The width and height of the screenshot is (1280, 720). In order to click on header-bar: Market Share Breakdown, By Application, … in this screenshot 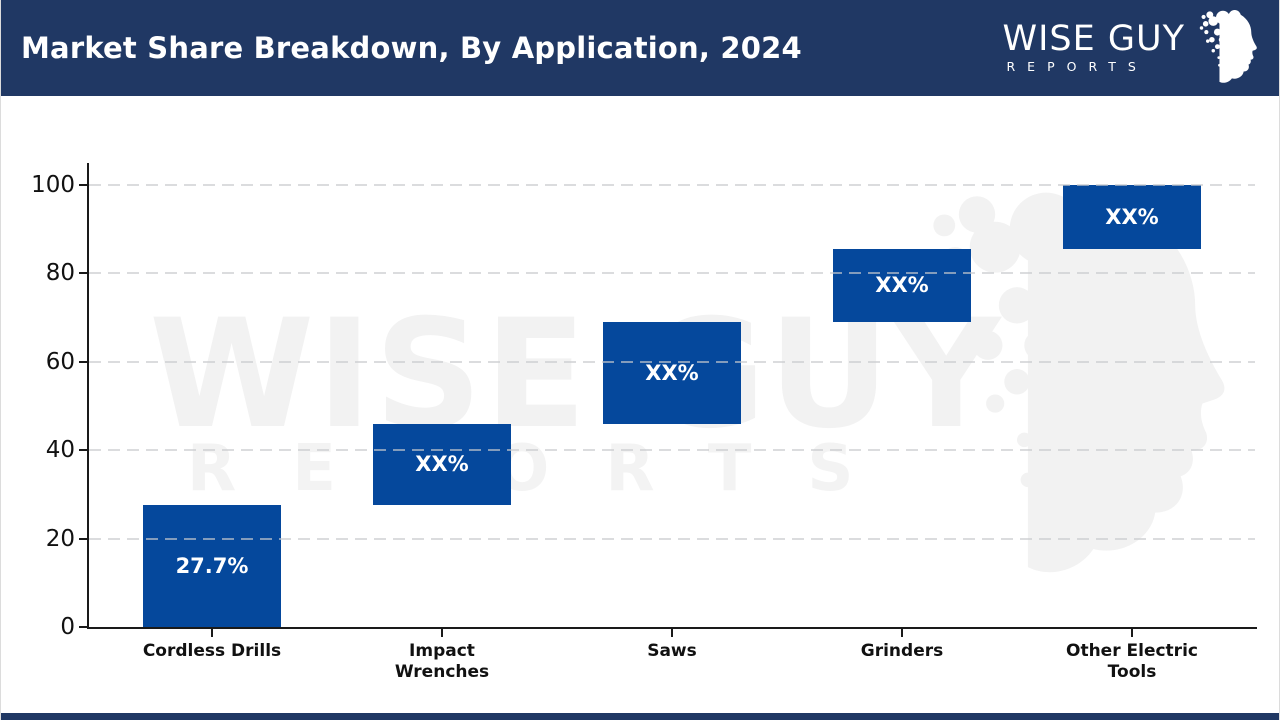, I will do `click(640, 48)`.